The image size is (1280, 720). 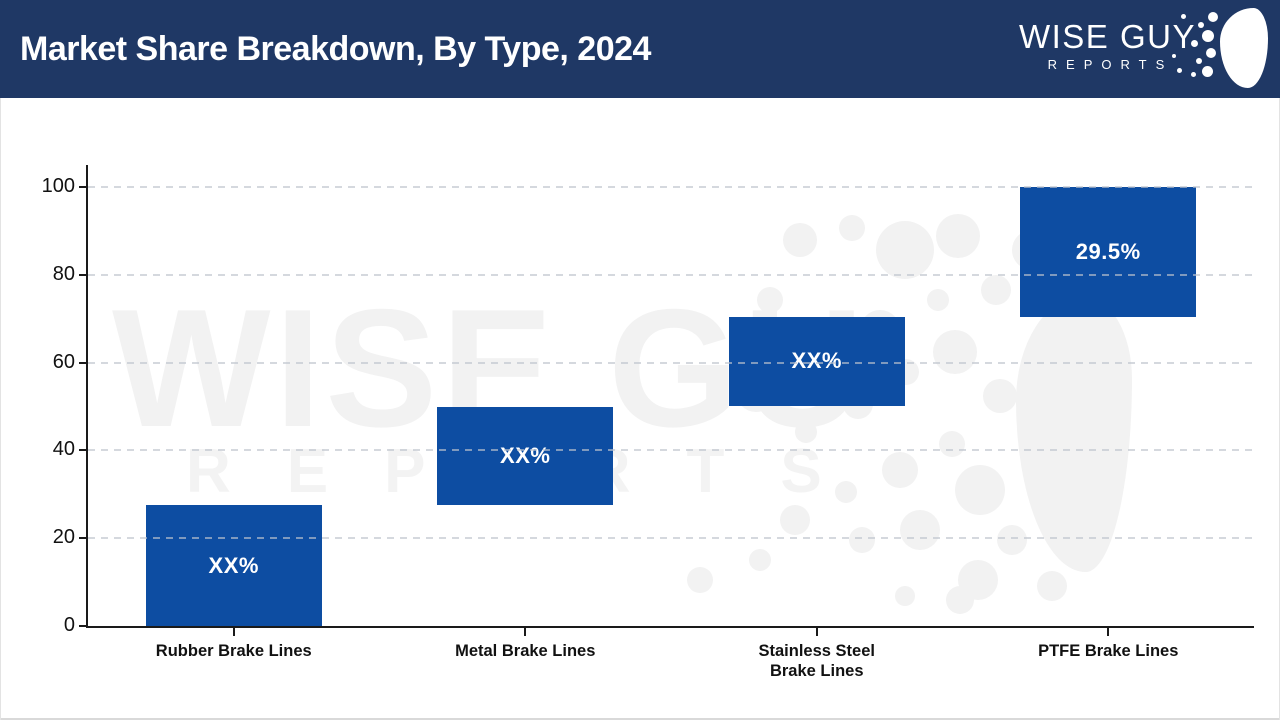 What do you see at coordinates (233, 651) in the screenshot?
I see `category-label-1: Rubber Brake Lines` at bounding box center [233, 651].